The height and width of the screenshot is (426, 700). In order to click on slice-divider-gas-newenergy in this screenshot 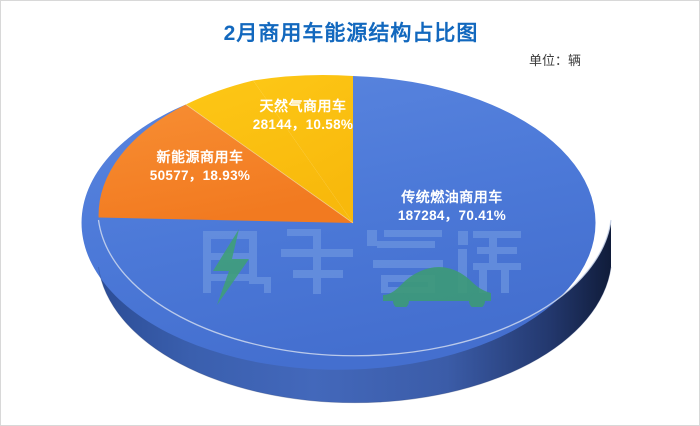, I will do `click(269, 164)`.